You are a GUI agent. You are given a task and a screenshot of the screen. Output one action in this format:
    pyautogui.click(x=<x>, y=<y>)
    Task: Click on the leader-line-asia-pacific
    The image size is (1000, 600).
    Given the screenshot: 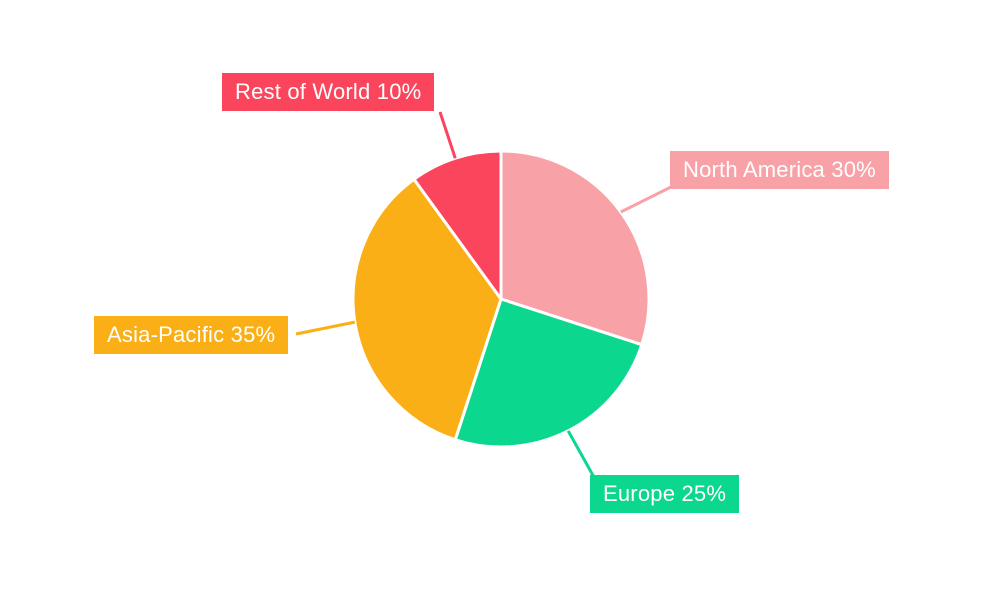 What is the action you would take?
    pyautogui.click(x=325, y=328)
    